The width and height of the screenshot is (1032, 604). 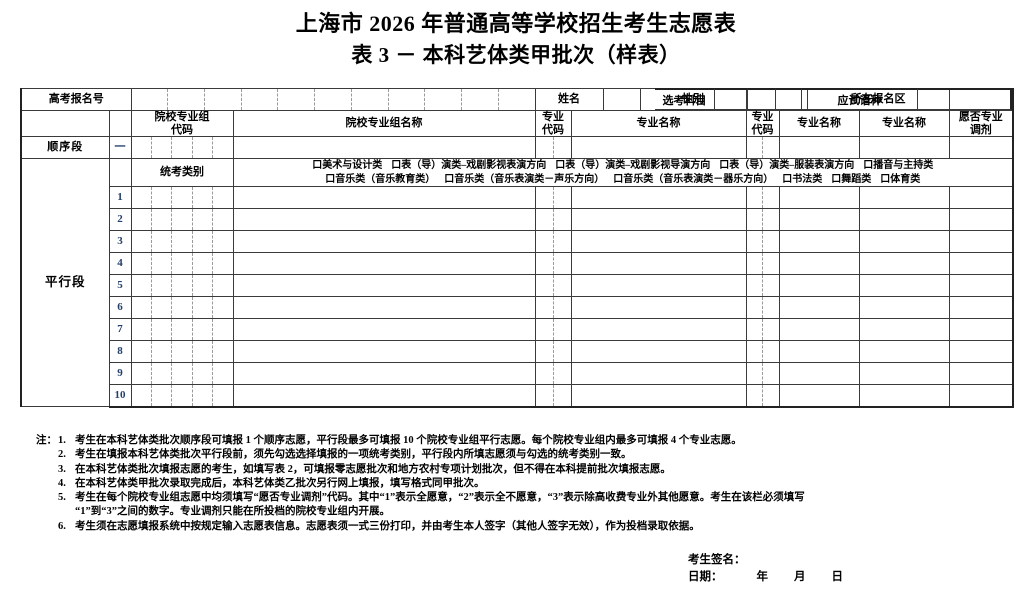 I want to click on seq-major2-name-field, so click(x=819, y=148).